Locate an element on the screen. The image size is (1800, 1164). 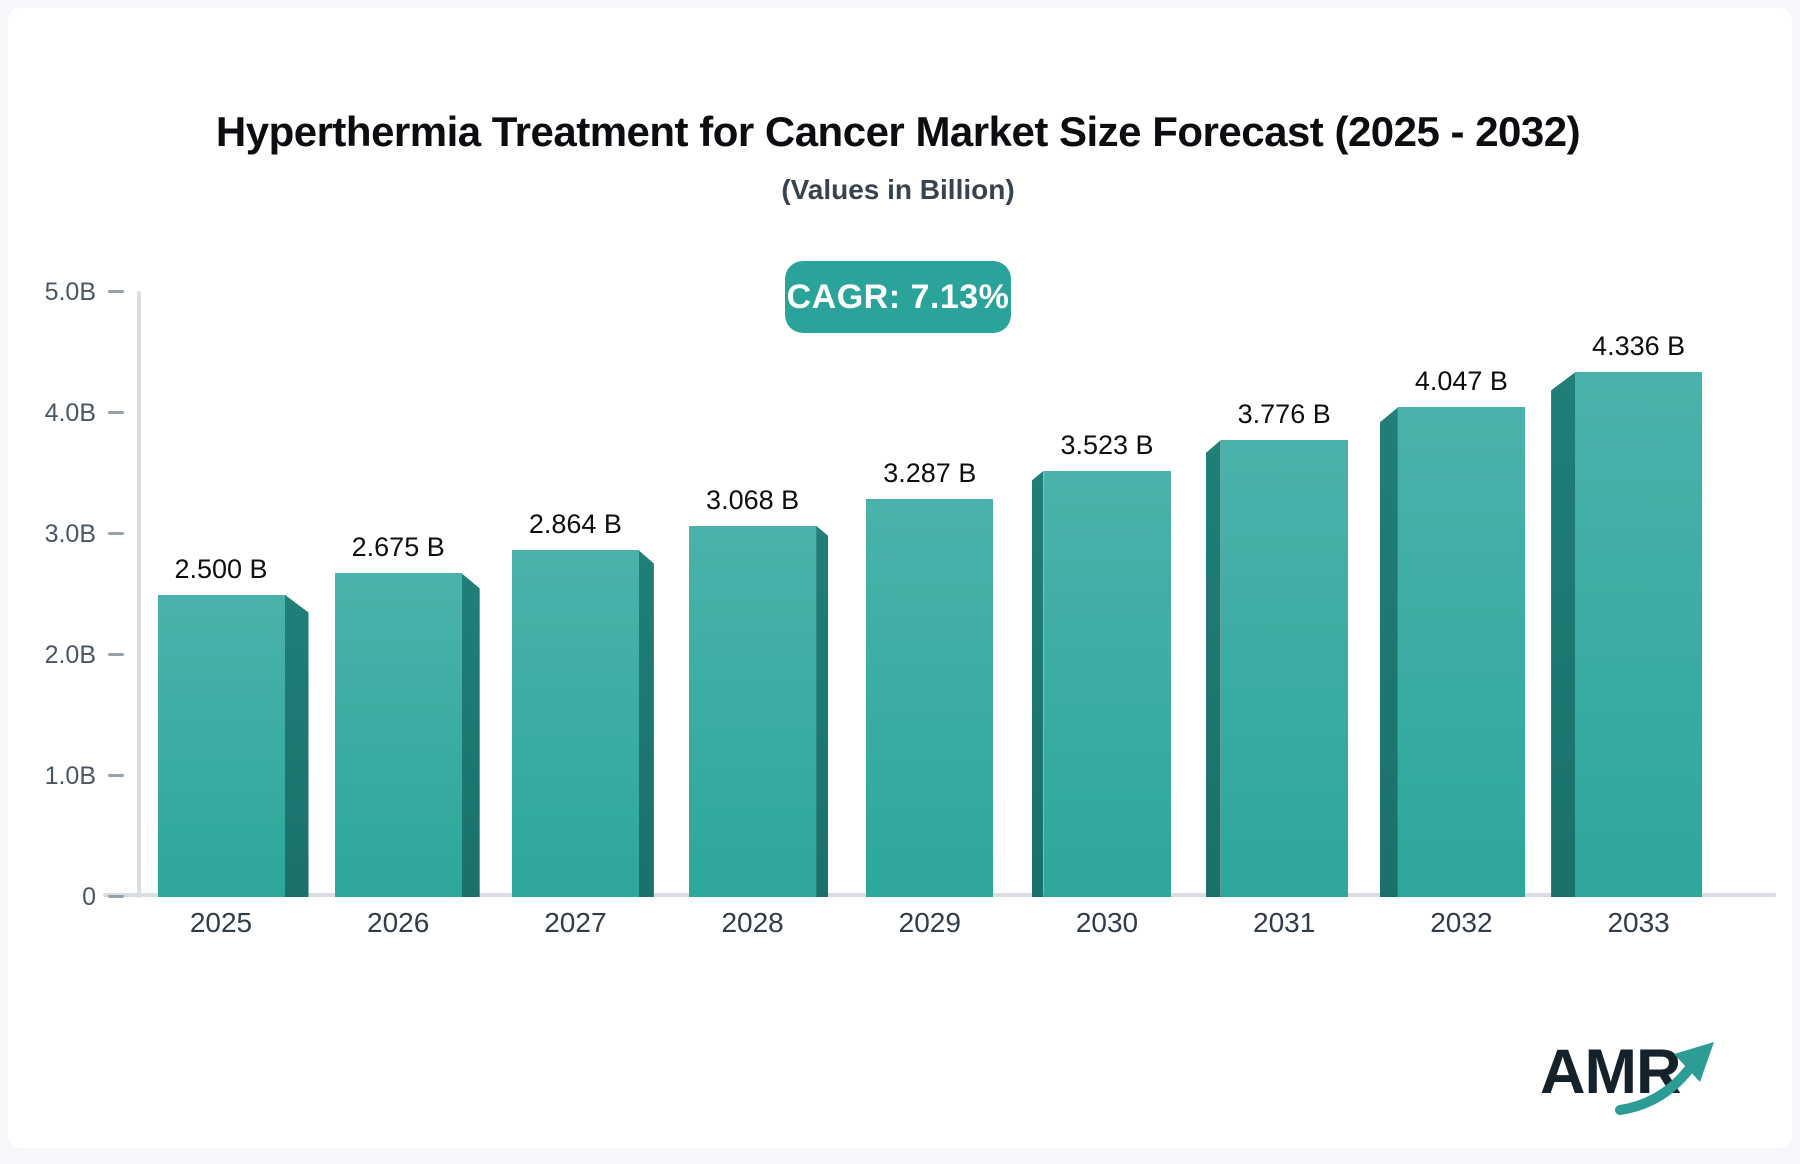
x-axis-label-2026: 2026 is located at coordinates (398, 922).